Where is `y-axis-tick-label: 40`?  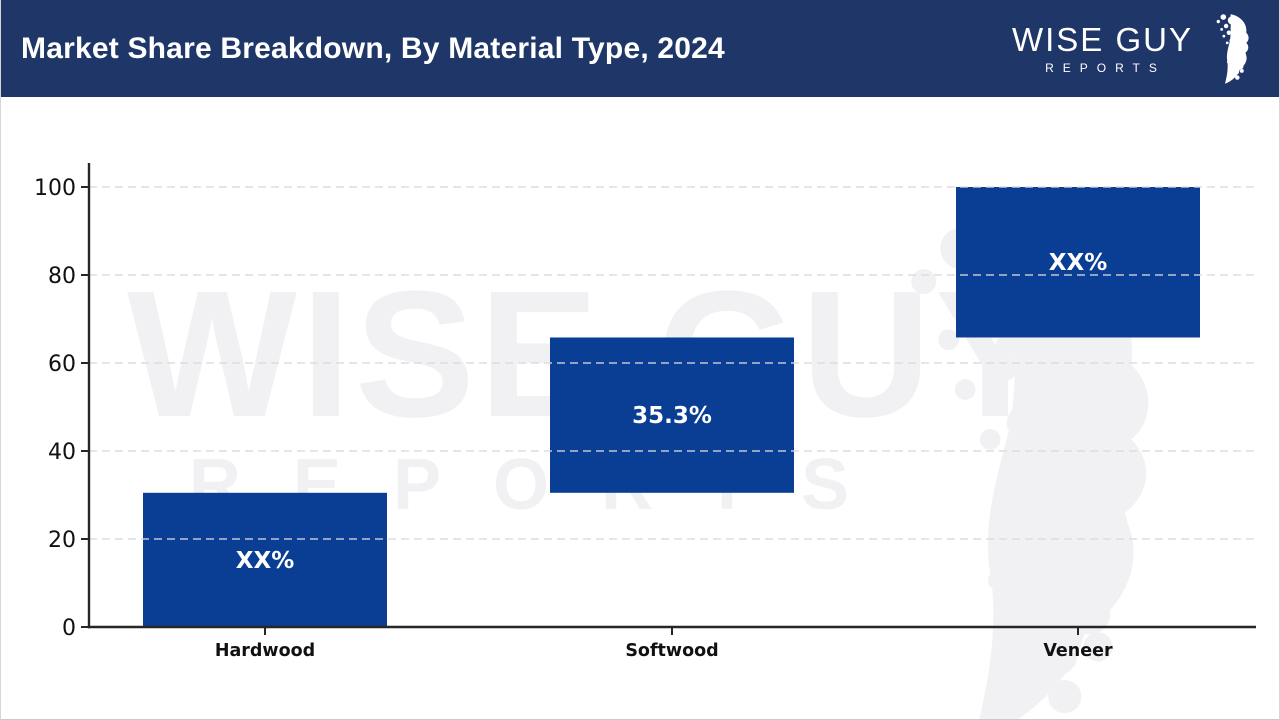 y-axis-tick-label: 40 is located at coordinates (62, 452).